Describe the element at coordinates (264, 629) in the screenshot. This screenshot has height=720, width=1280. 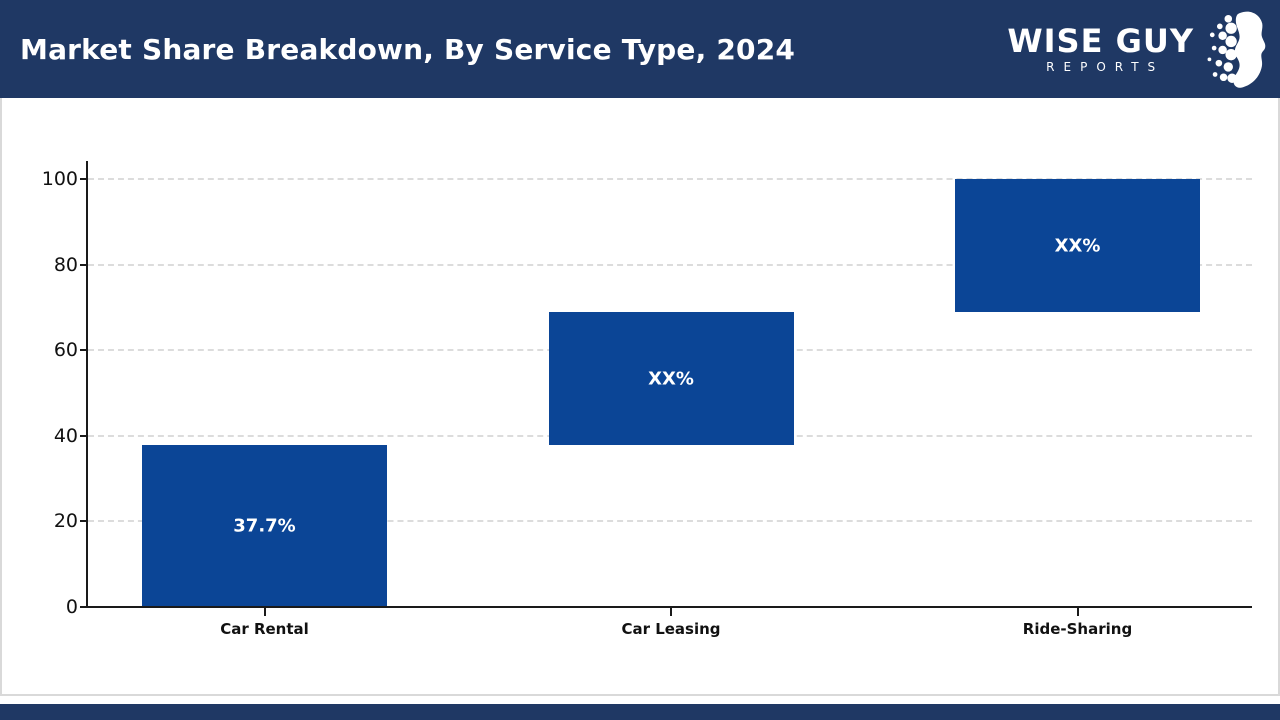
I see `x-category-label: Car Rental` at that location.